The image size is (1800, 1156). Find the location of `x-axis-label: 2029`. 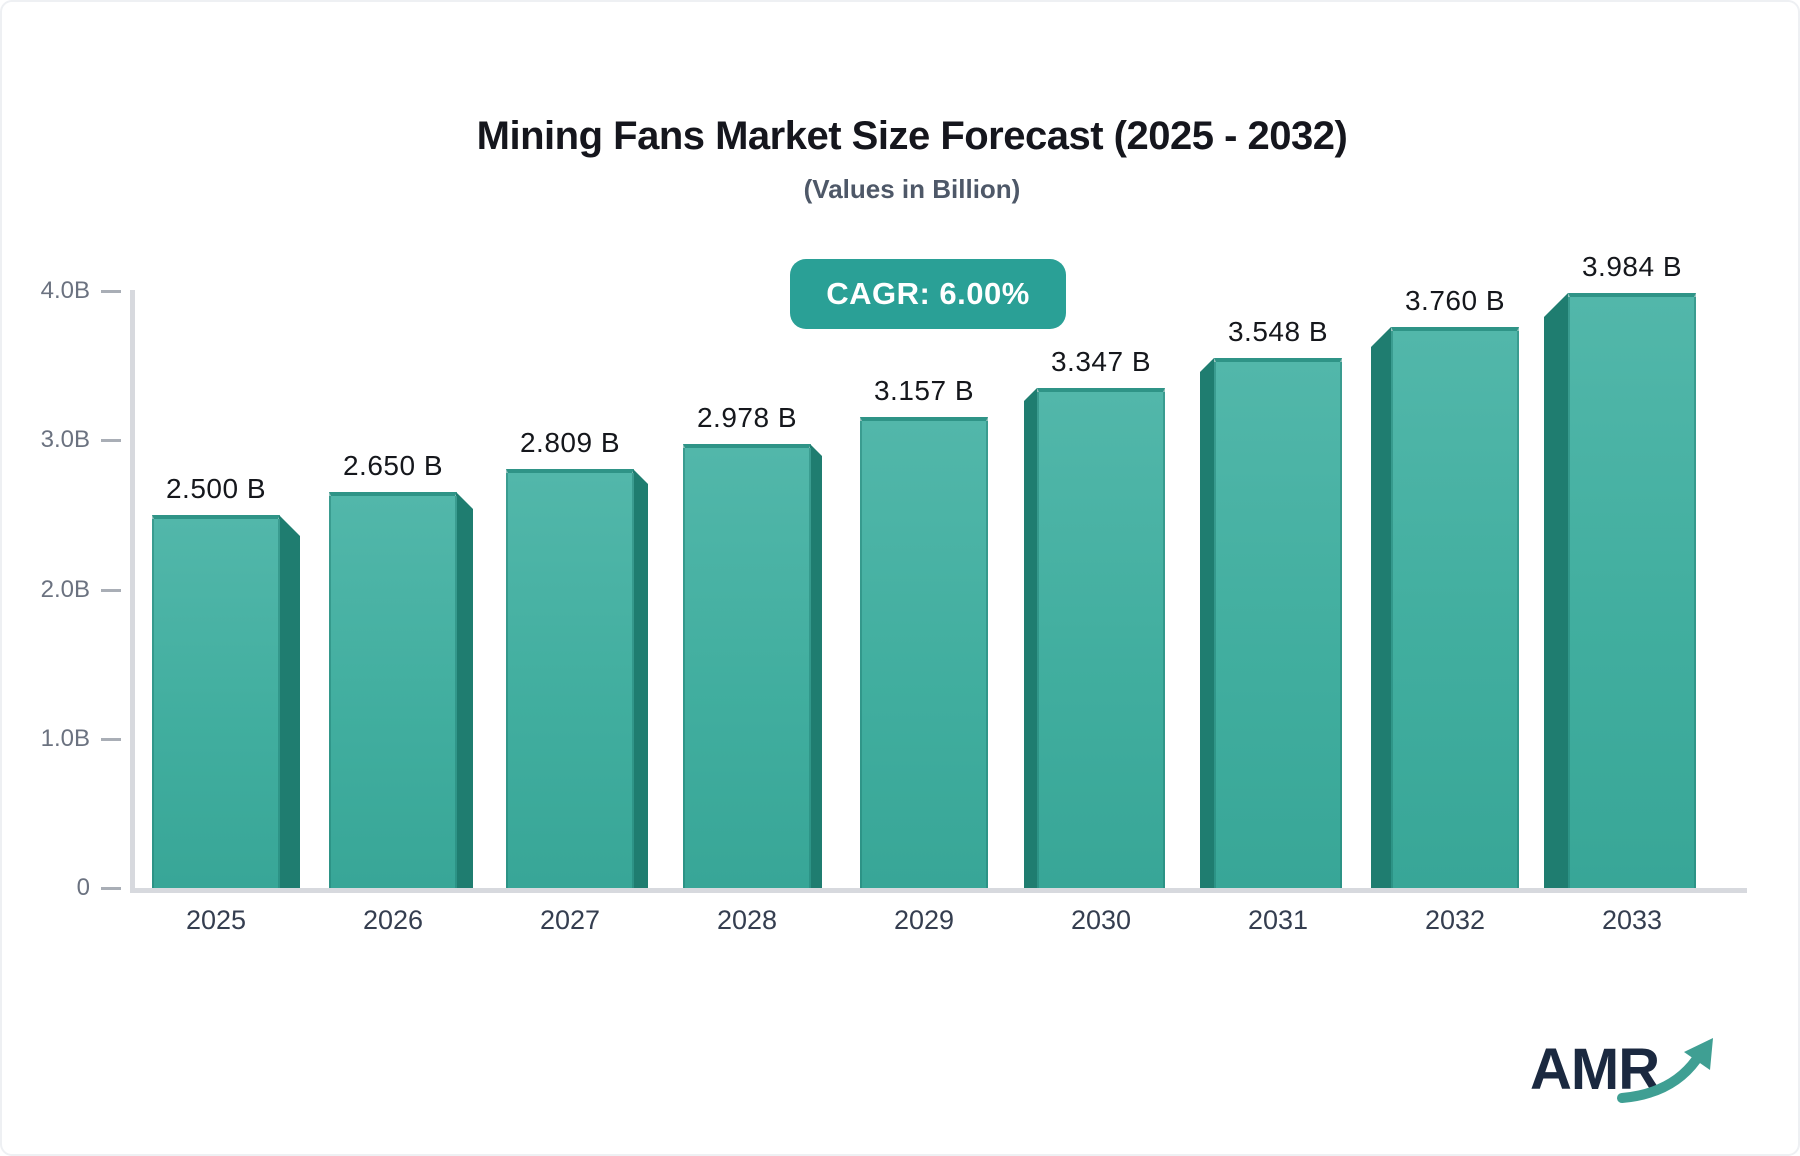

x-axis-label: 2029 is located at coordinates (924, 920).